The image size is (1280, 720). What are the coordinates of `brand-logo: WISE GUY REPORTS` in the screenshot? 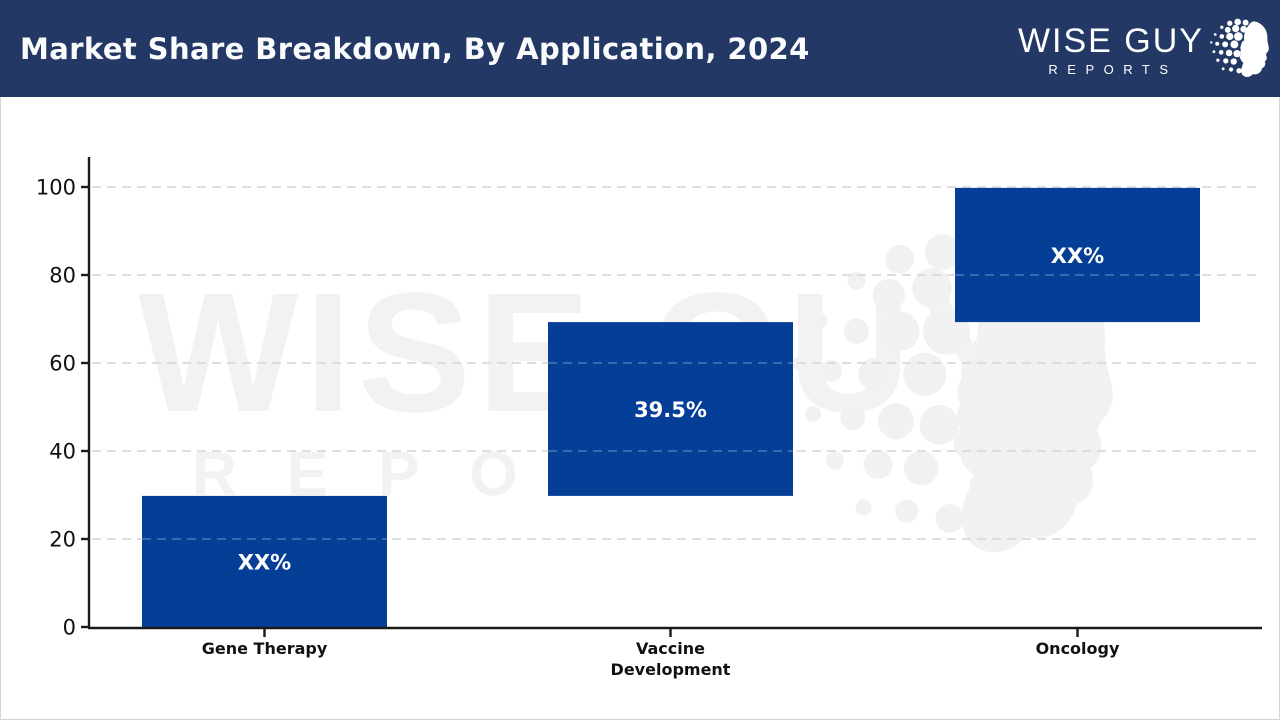 It's located at (1145, 50).